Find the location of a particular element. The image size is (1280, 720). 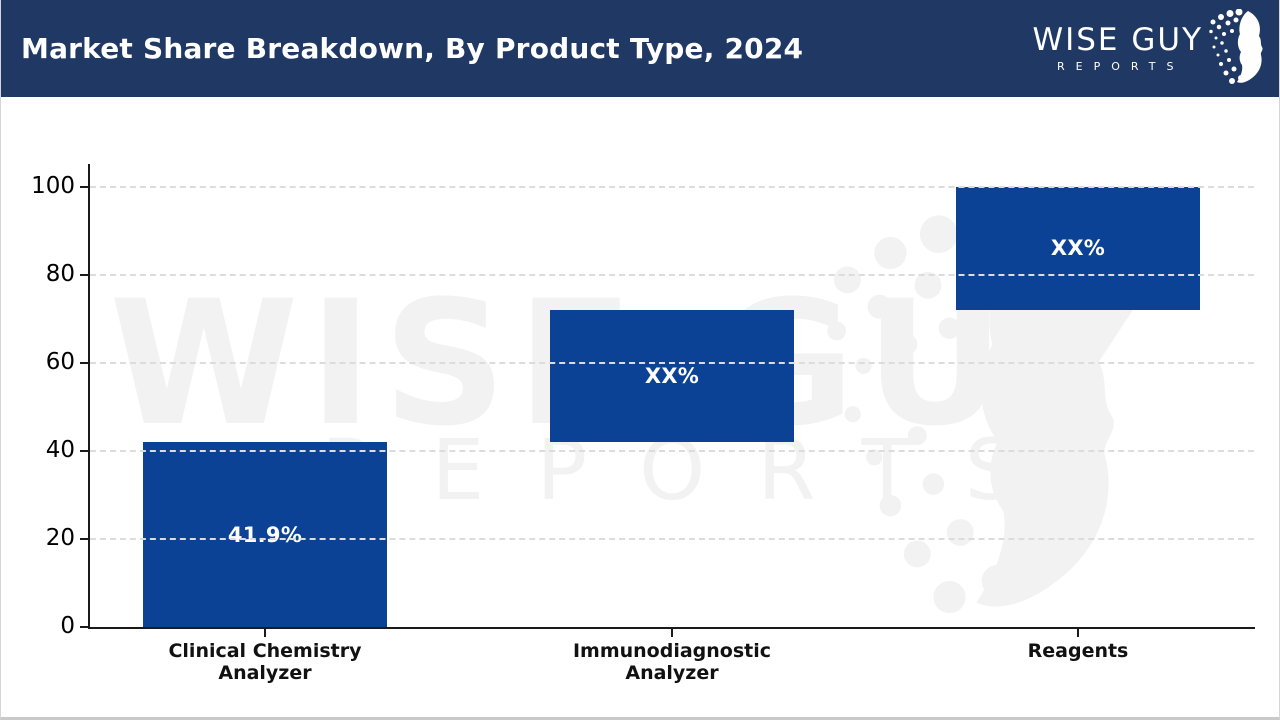

logo-wordmark: WISE GUY REPORTS is located at coordinates (1117, 47).